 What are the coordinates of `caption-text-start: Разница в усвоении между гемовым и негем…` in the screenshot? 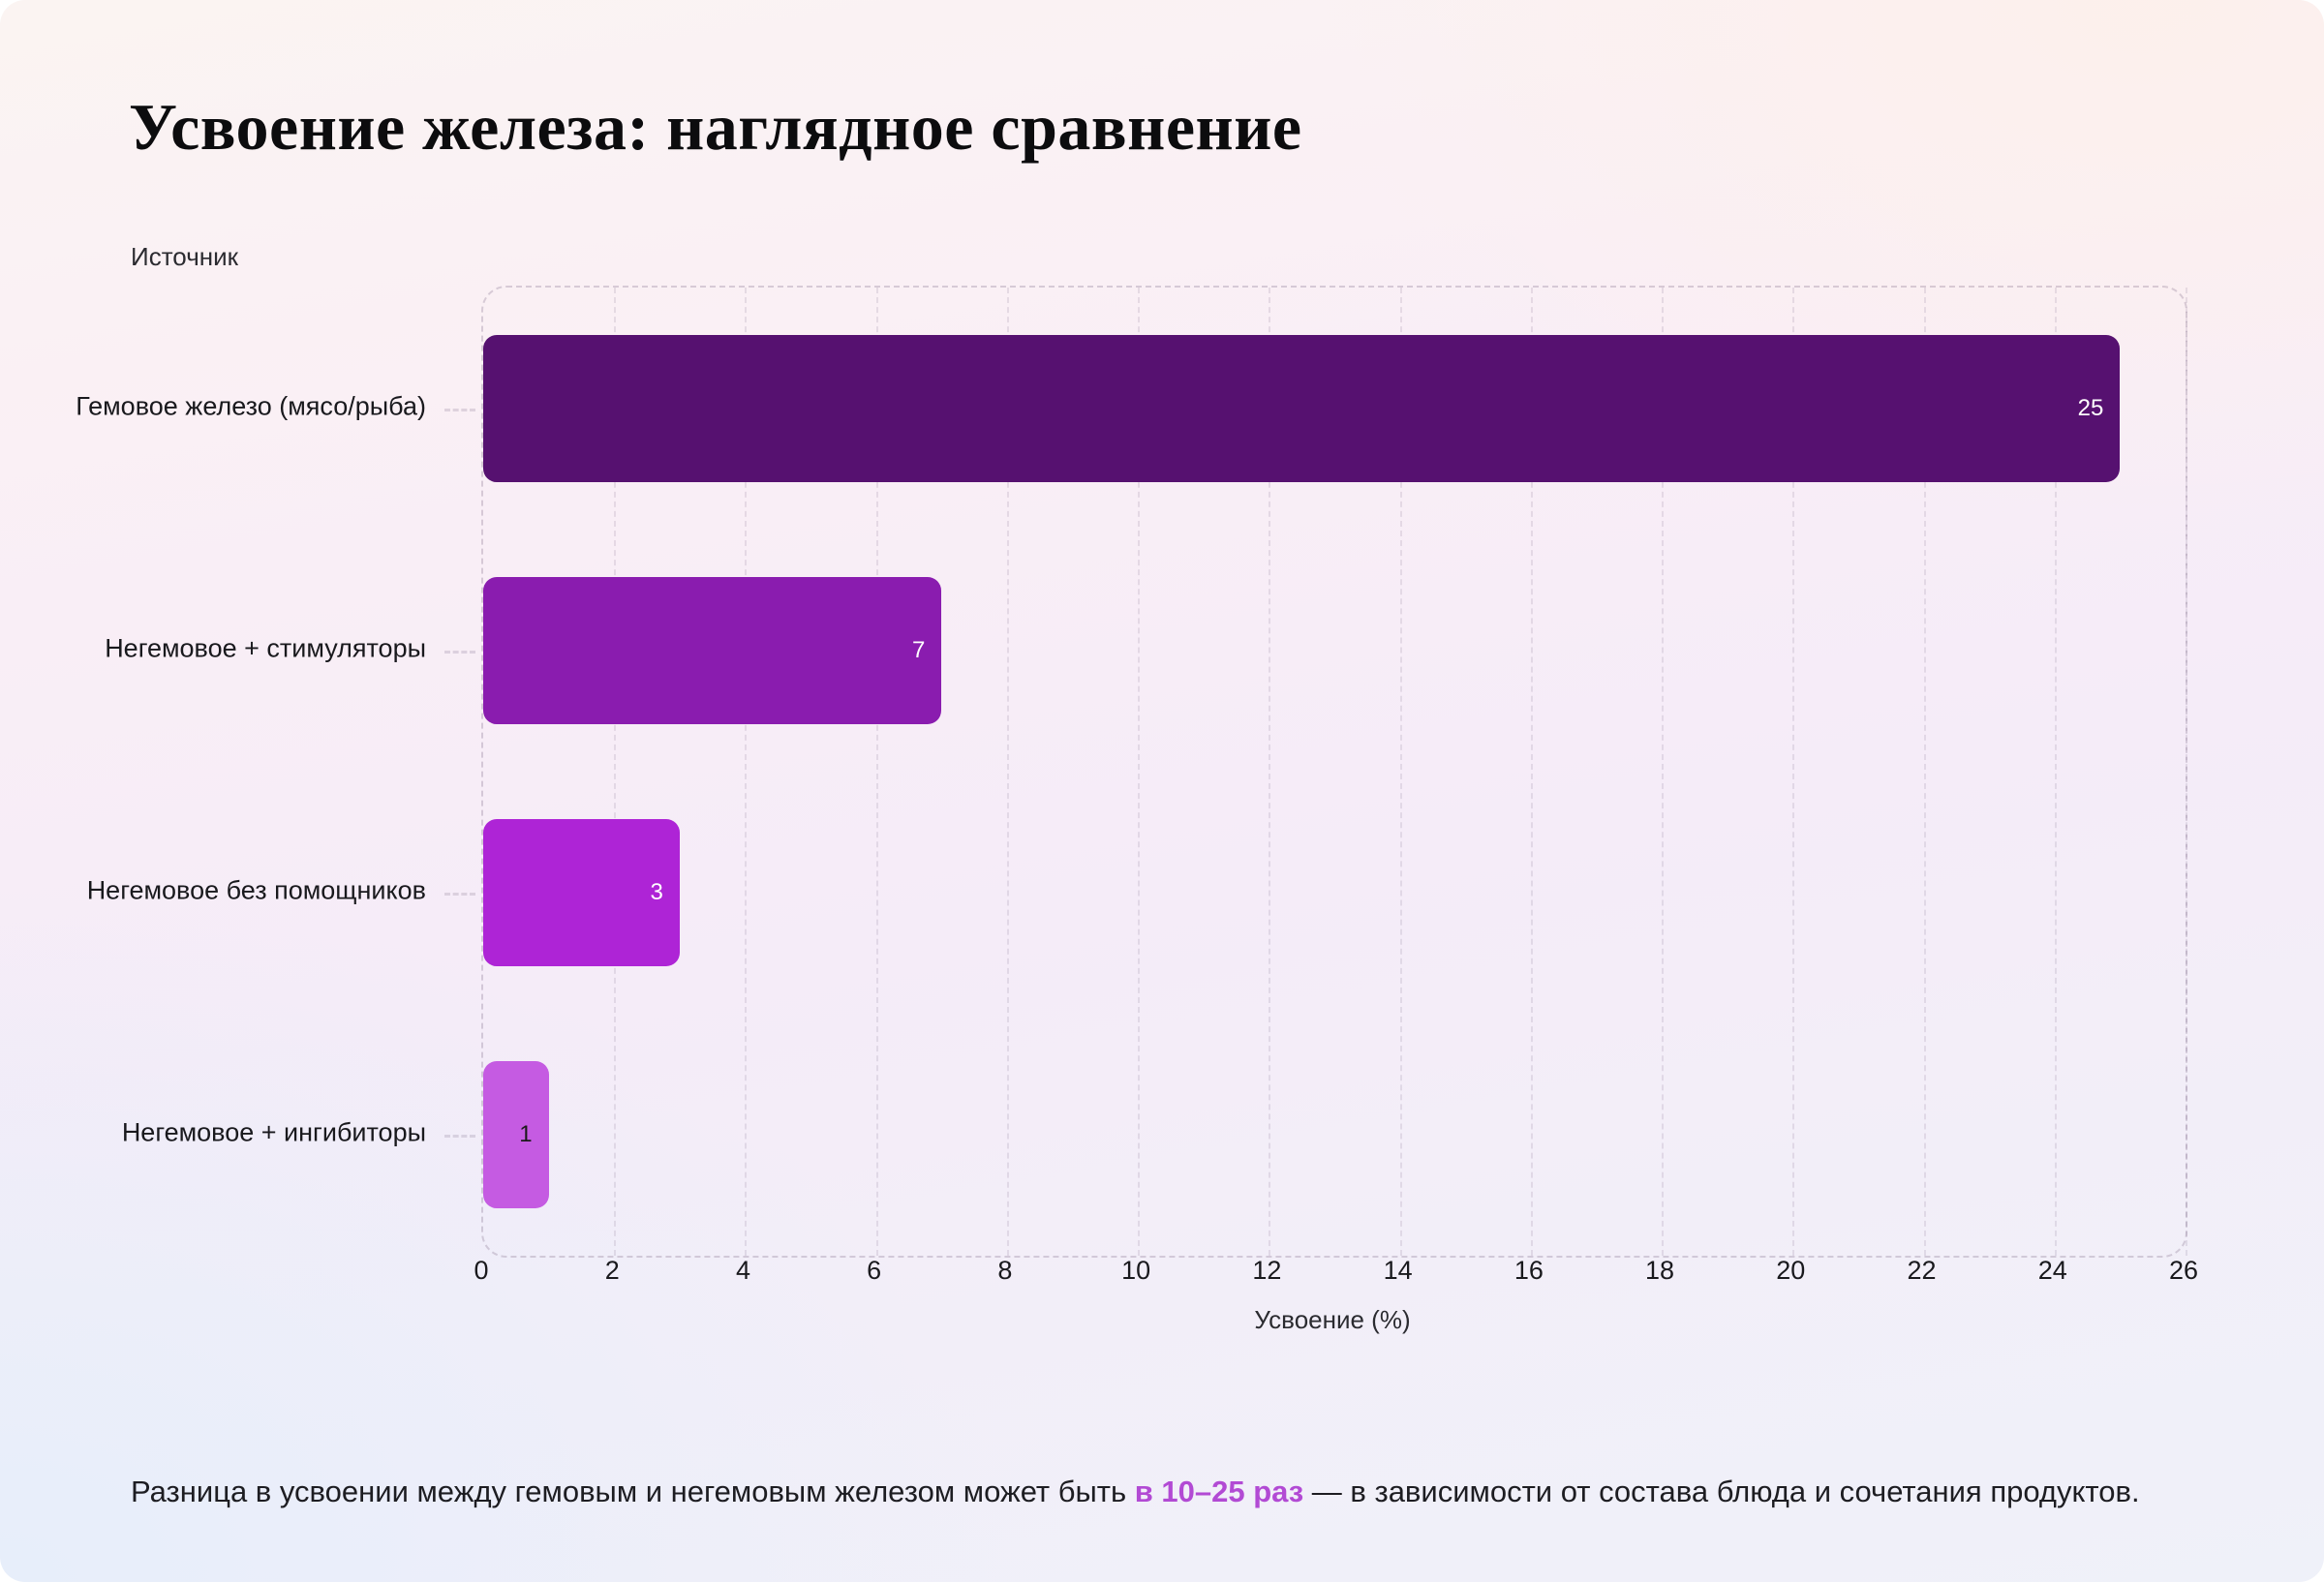 It's located at (633, 1491).